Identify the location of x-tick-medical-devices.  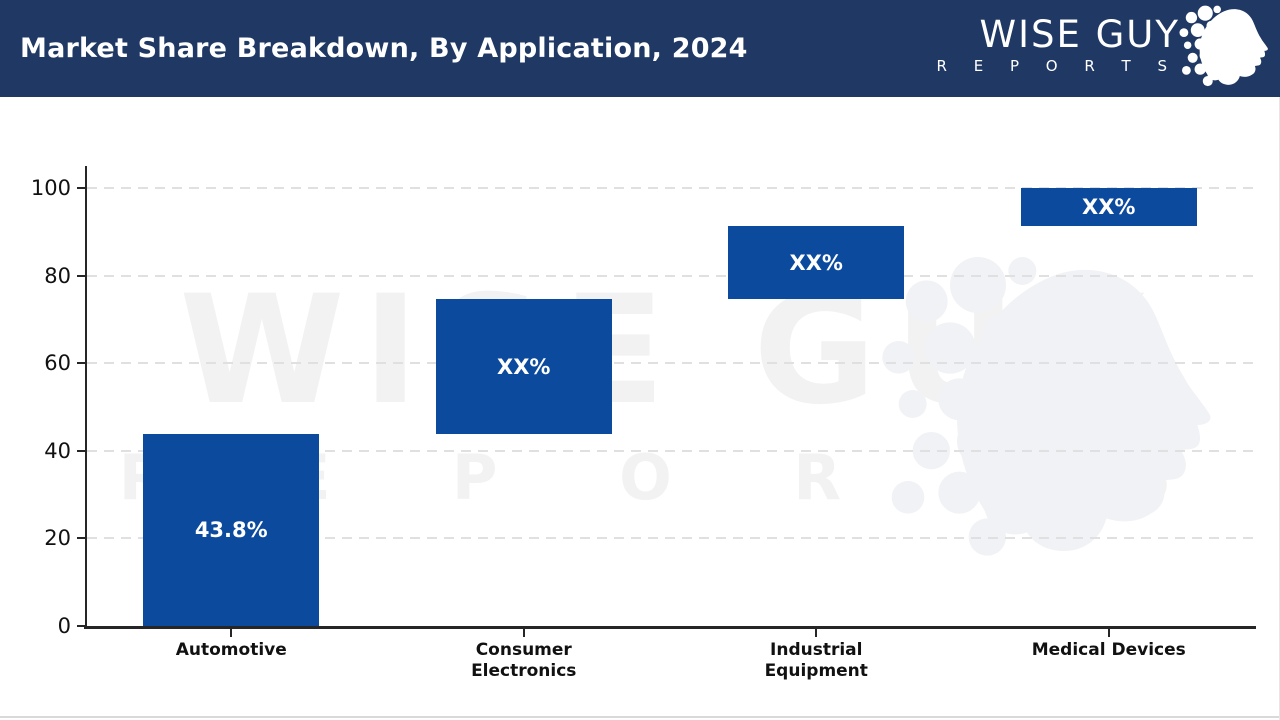
(1108, 633).